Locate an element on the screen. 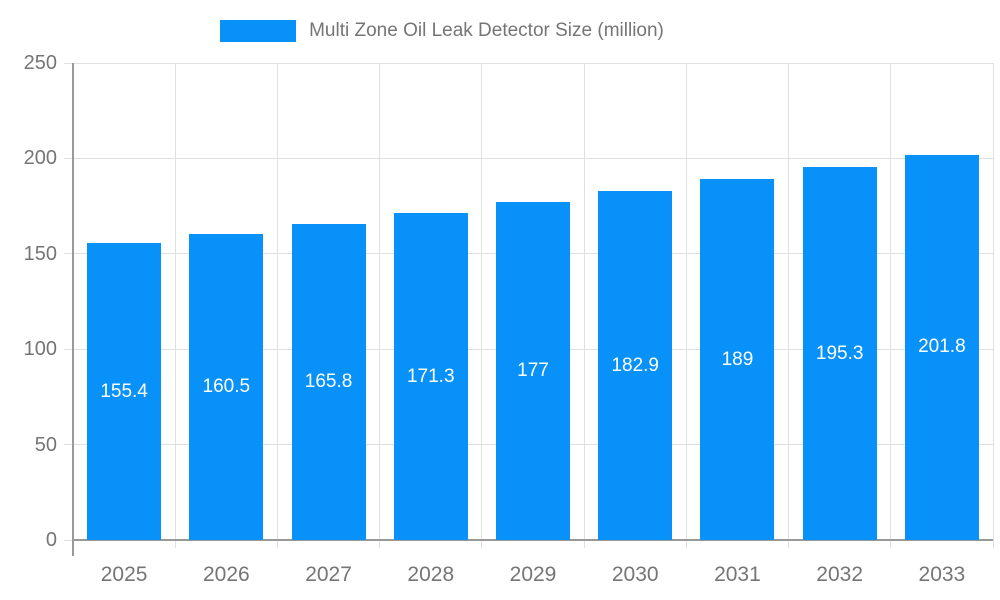  x-axis-label: 2031 is located at coordinates (737, 574).